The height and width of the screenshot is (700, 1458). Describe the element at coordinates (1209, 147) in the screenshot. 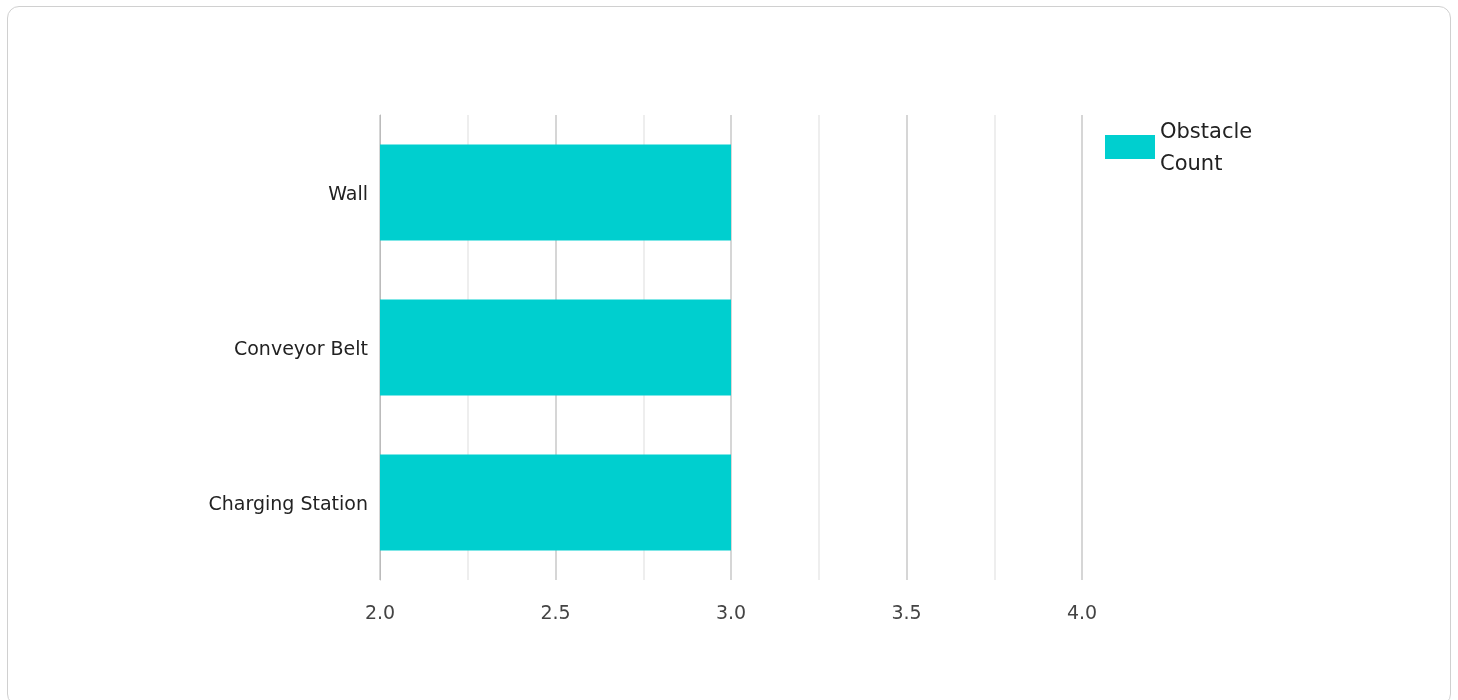

I see `legend-label: Obstacle Count` at that location.